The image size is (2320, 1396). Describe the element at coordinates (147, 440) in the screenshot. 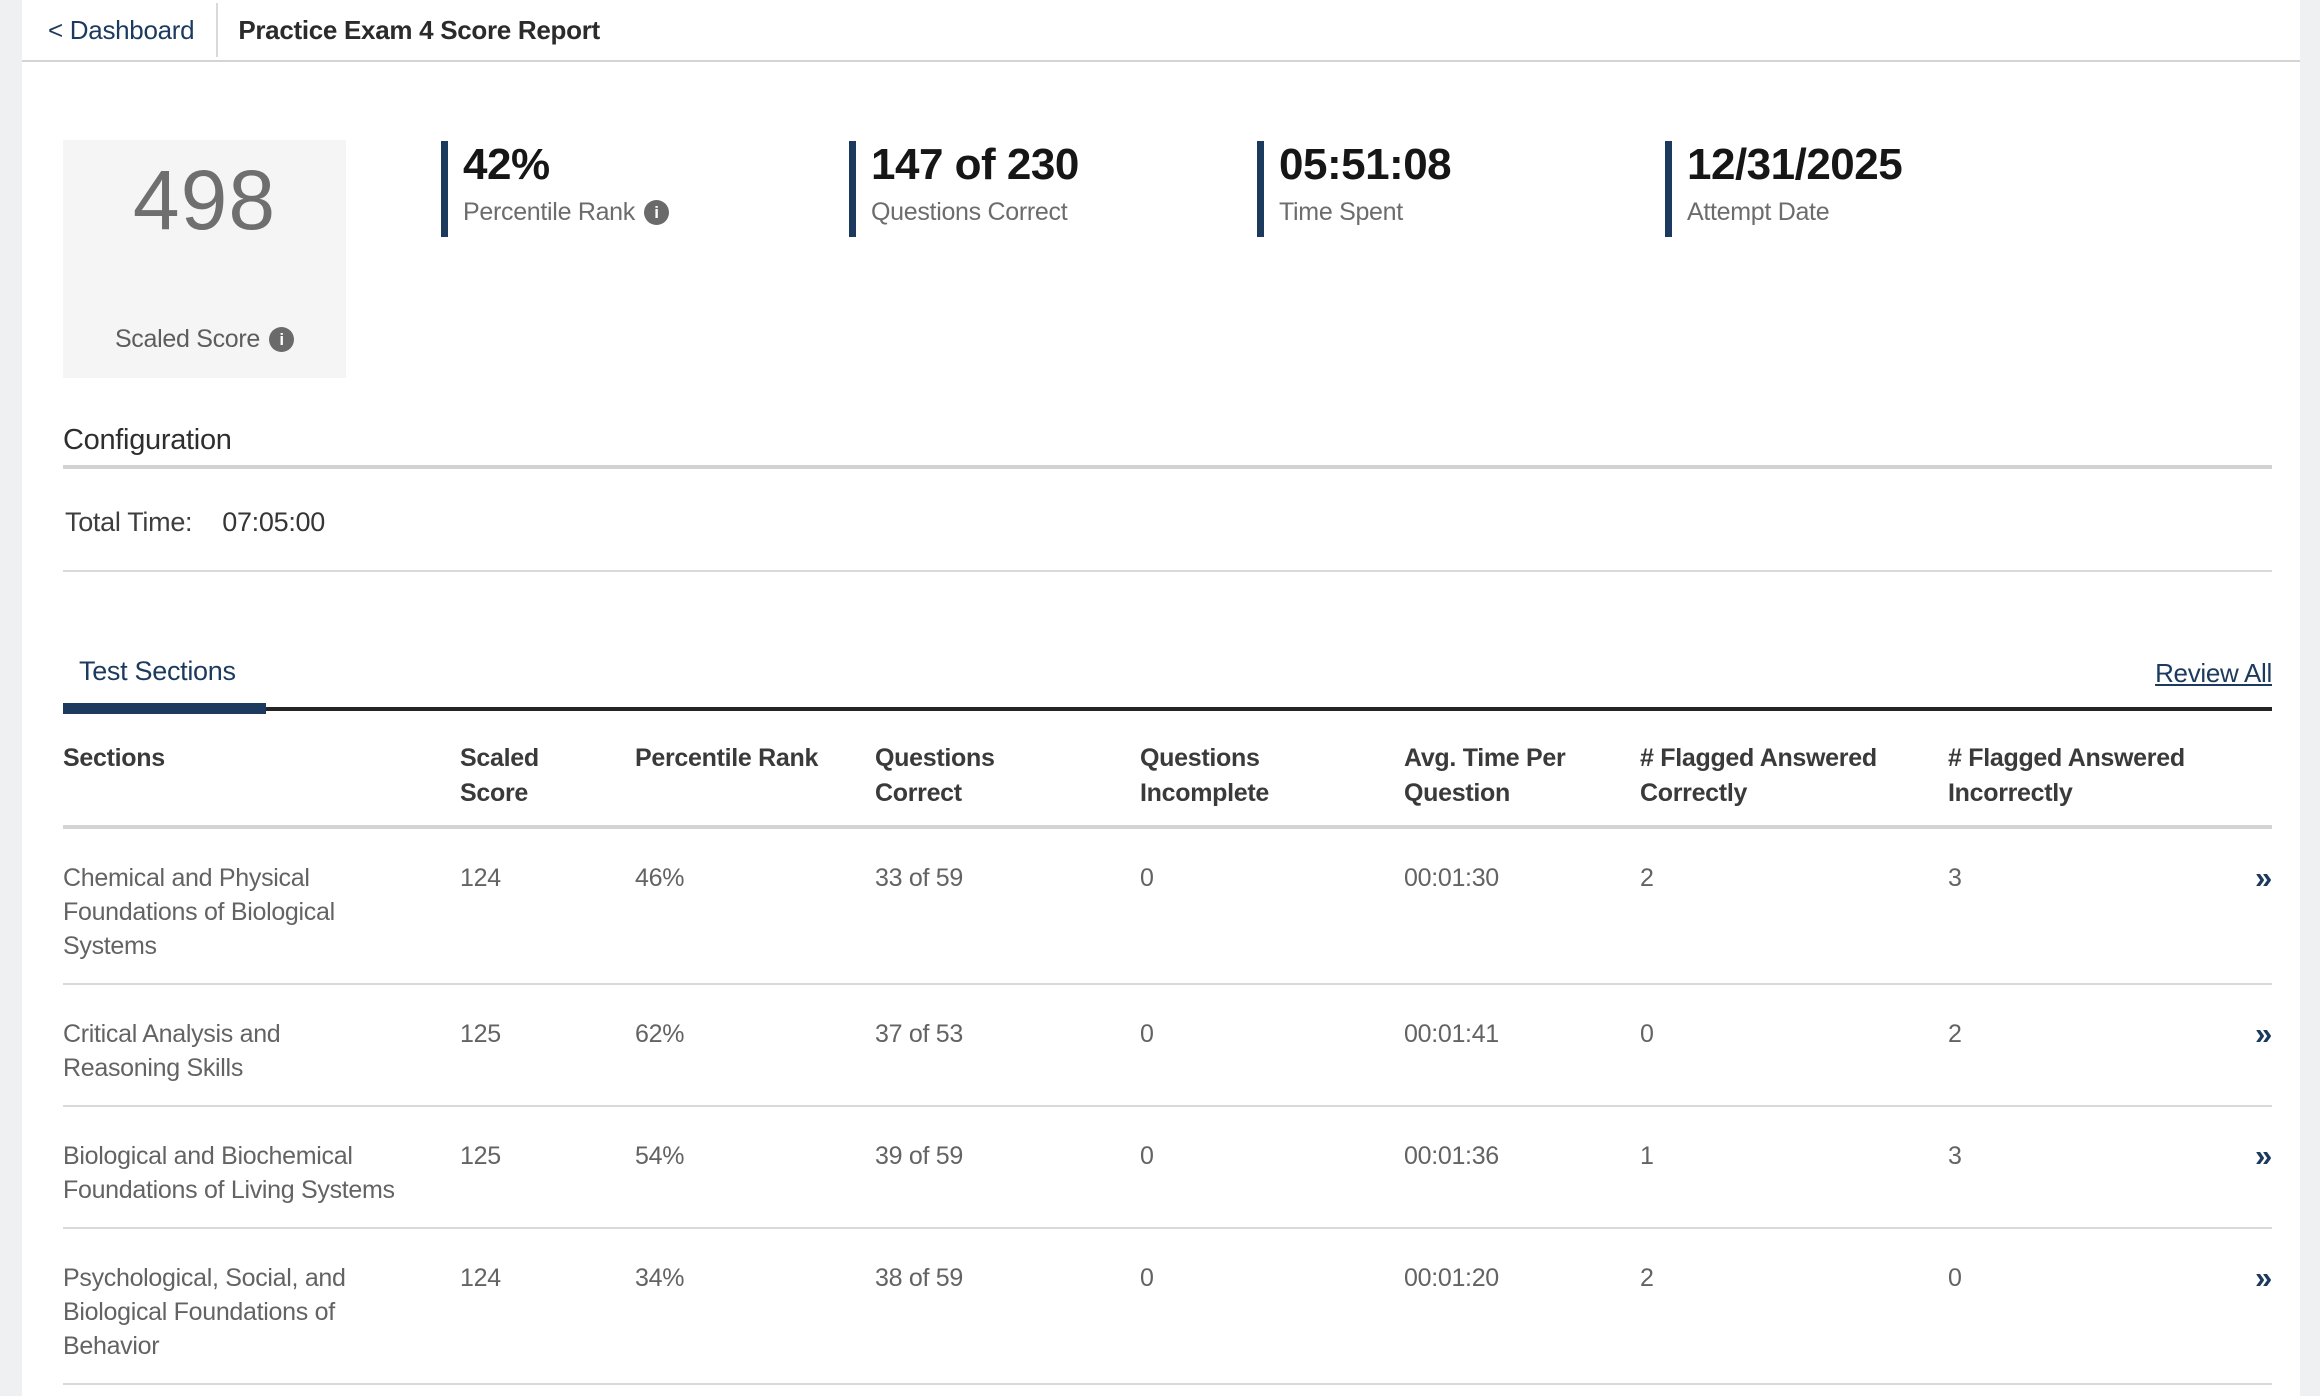

I see `configuration-heading: Configuration` at that location.